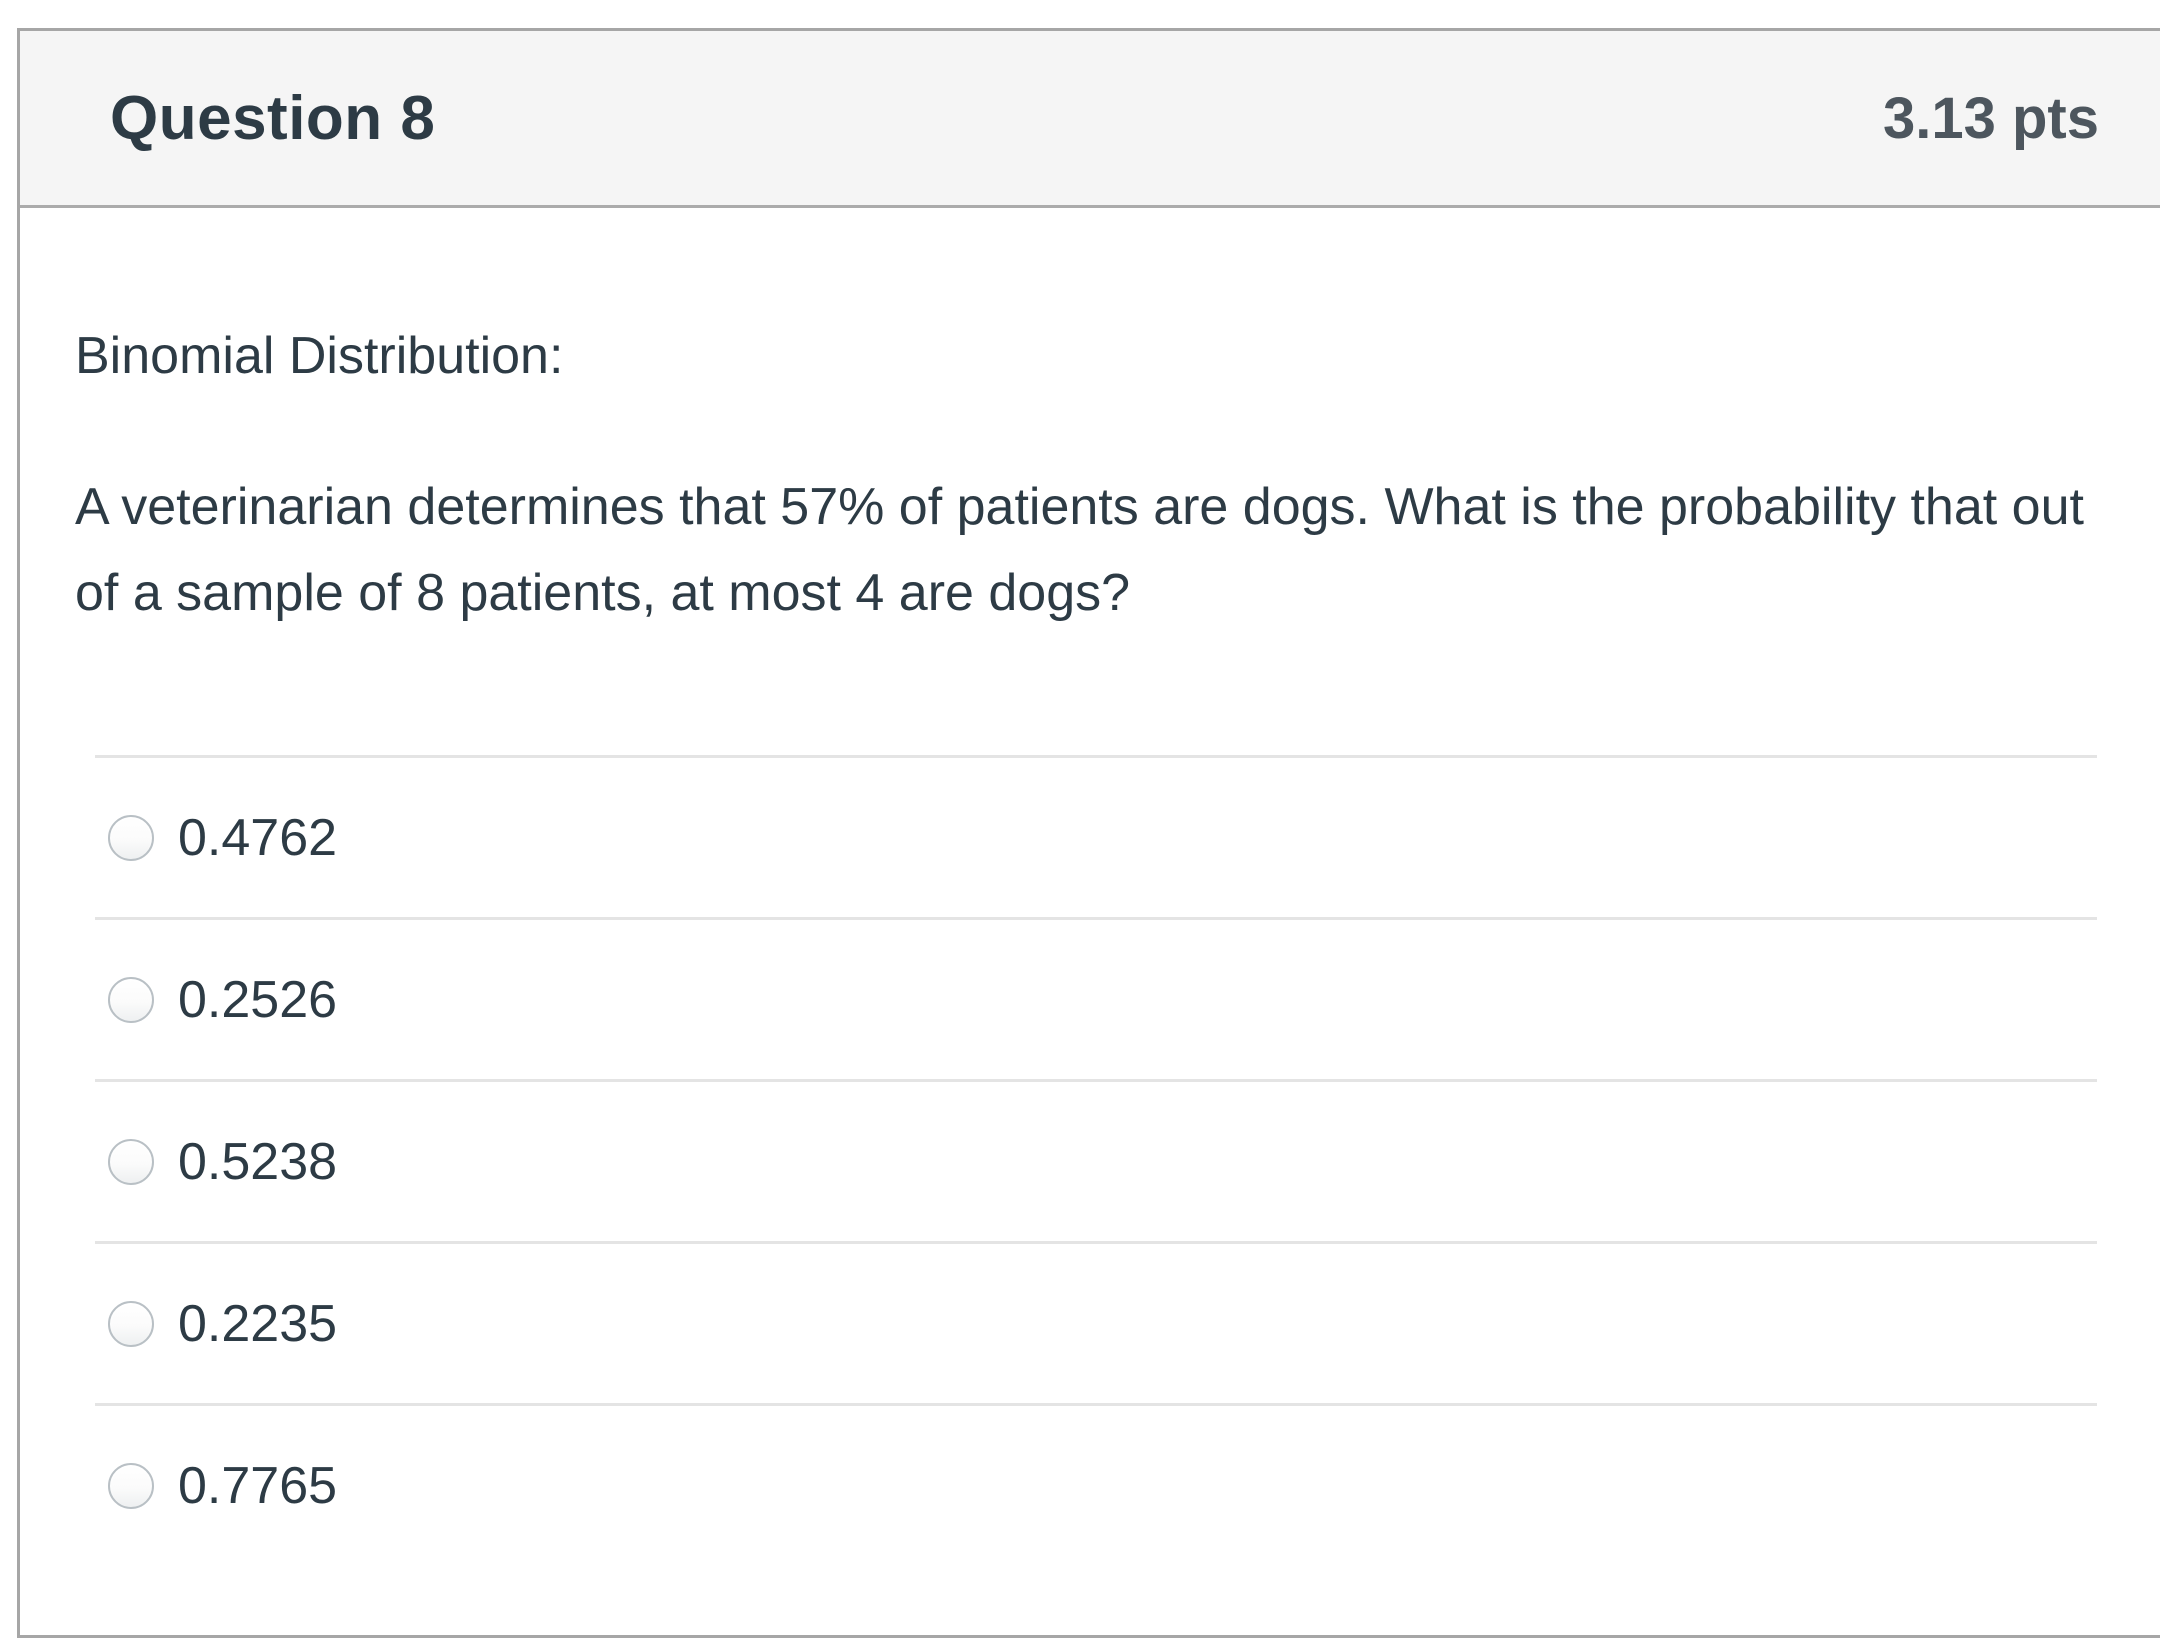  I want to click on answer-option-label: 0.2235, so click(258, 1323).